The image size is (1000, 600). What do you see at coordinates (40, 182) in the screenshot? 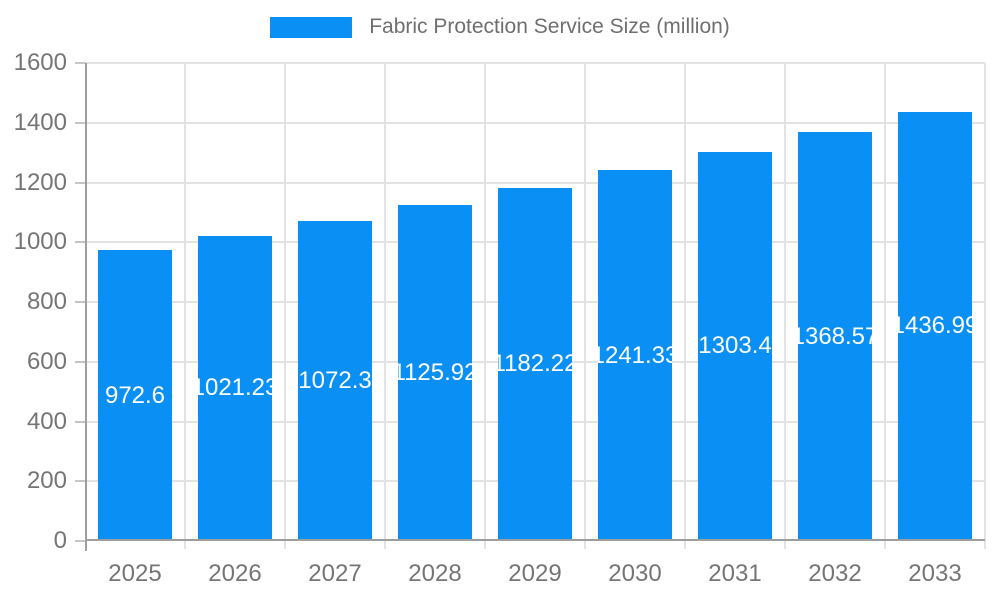
I see `y-axis-label: 1200` at bounding box center [40, 182].